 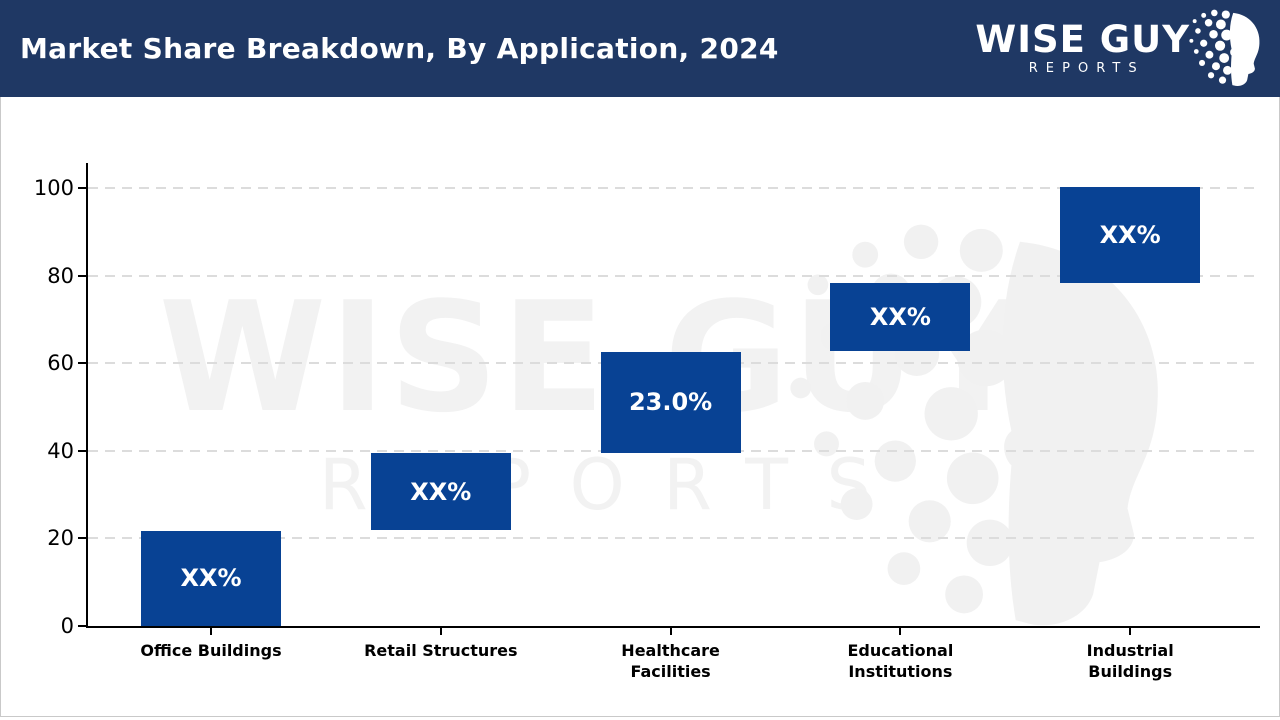 I want to click on x-category-label-line: Healthcare, so click(x=670, y=650).